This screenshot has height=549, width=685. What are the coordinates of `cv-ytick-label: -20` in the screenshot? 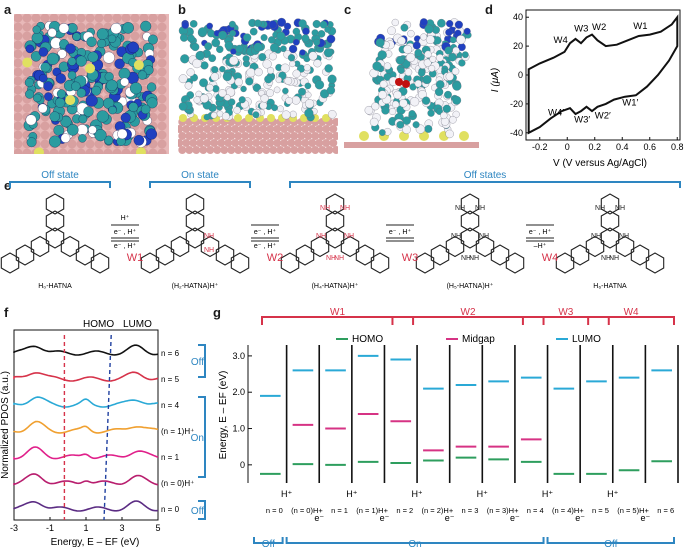 It's located at (516, 104).